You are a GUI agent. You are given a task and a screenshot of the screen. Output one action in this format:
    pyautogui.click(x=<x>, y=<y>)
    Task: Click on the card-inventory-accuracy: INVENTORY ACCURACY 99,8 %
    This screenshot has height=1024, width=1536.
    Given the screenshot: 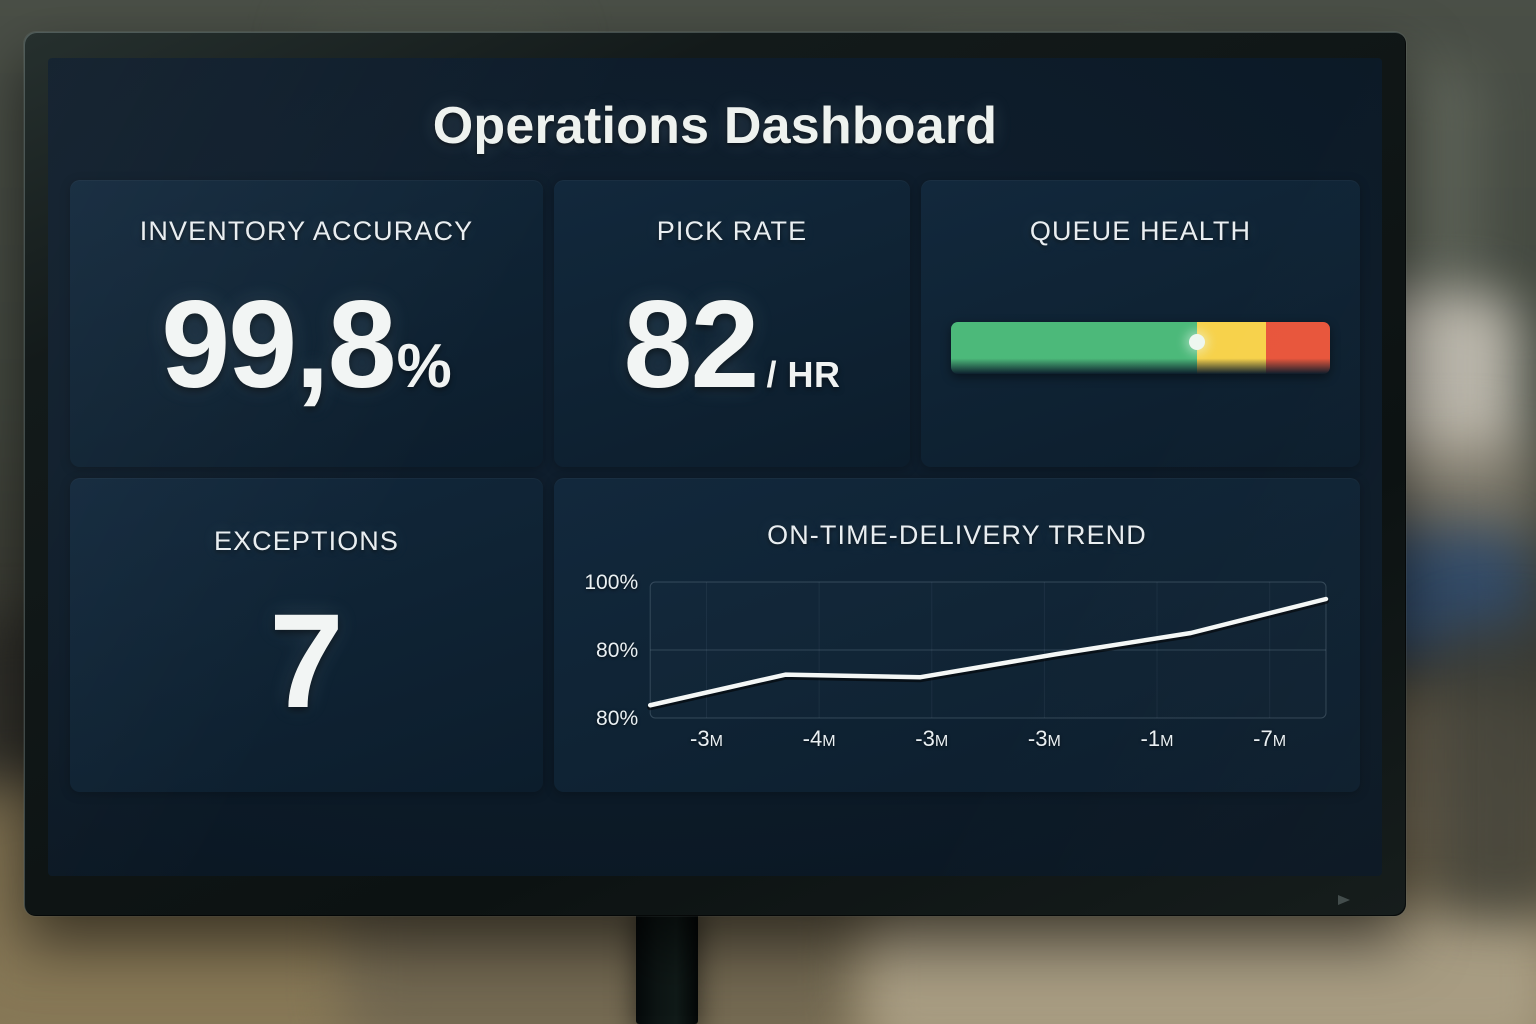 What is the action you would take?
    pyautogui.click(x=306, y=323)
    